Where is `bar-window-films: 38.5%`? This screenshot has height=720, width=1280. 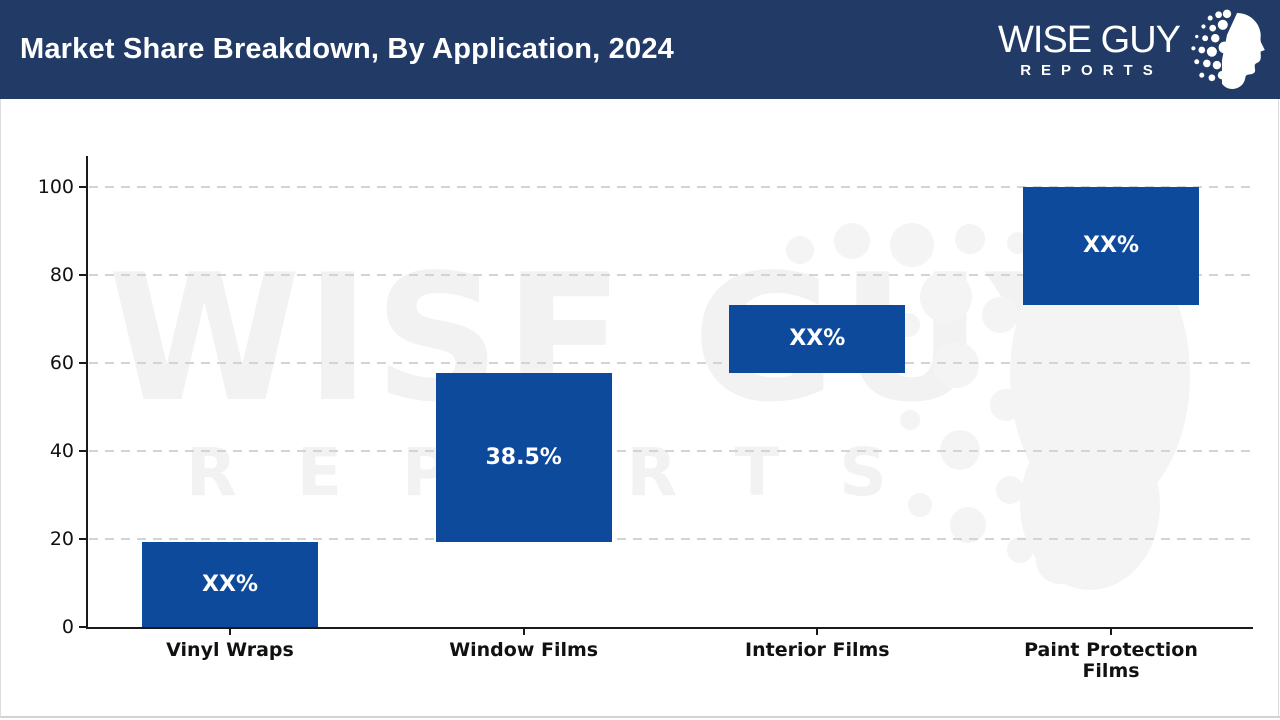 bar-window-films: 38.5% is located at coordinates (523, 457).